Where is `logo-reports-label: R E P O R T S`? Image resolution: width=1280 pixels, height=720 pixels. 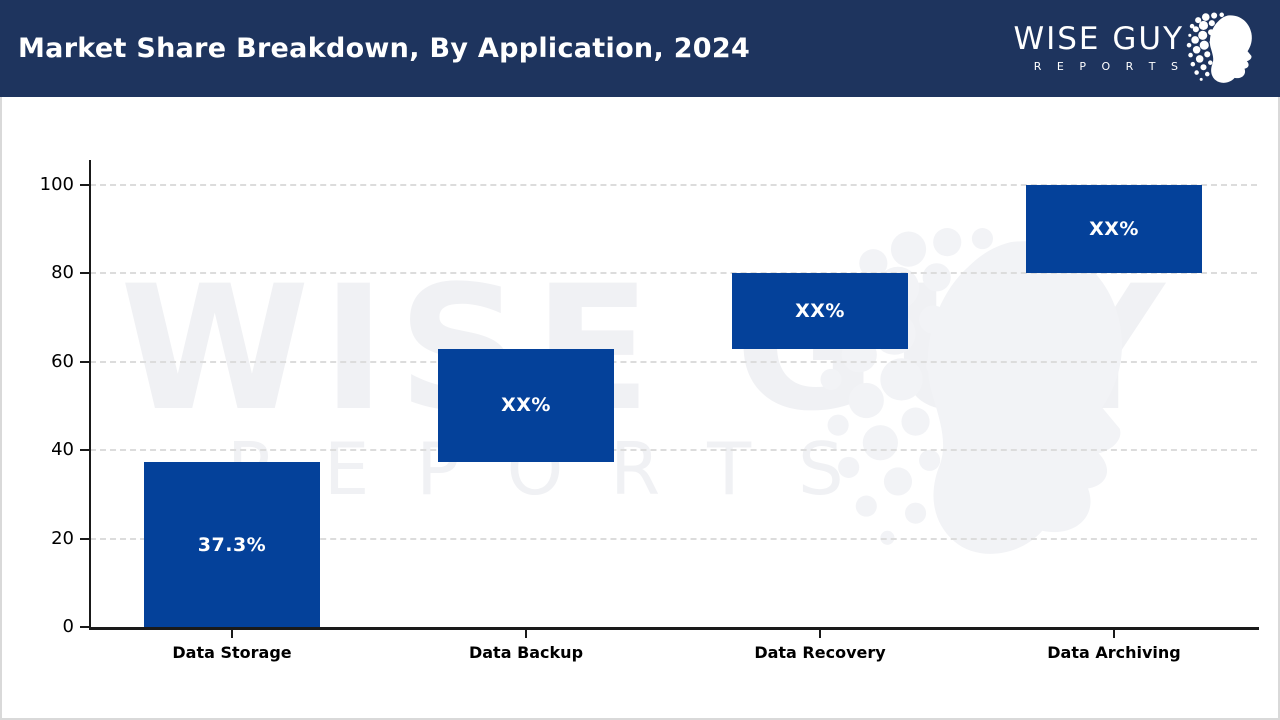
logo-reports-label: R E P O R T S is located at coordinates (1108, 66).